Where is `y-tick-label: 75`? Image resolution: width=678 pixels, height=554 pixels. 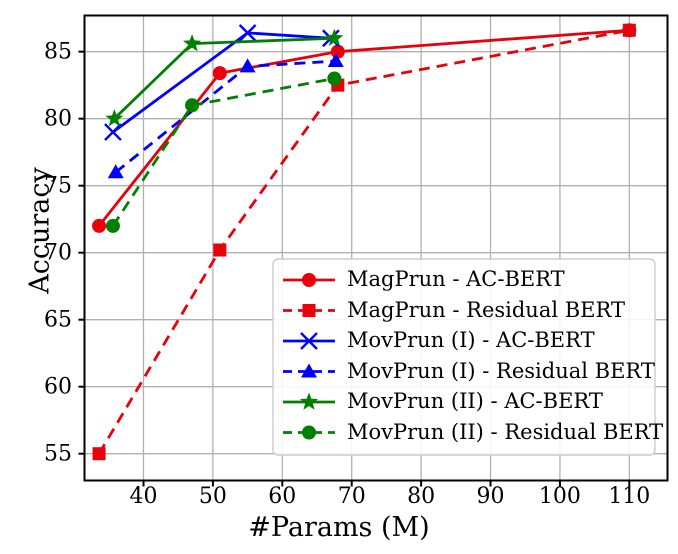
y-tick-label: 75 is located at coordinates (58, 186).